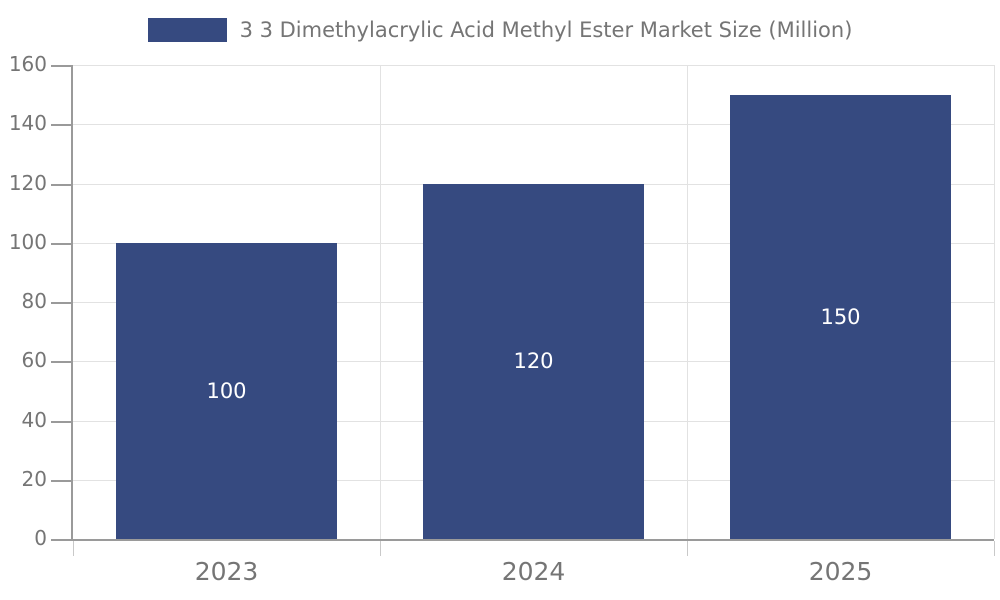 The image size is (1000, 600). Describe the element at coordinates (34, 301) in the screenshot. I see `y-tick-label: 80` at that location.